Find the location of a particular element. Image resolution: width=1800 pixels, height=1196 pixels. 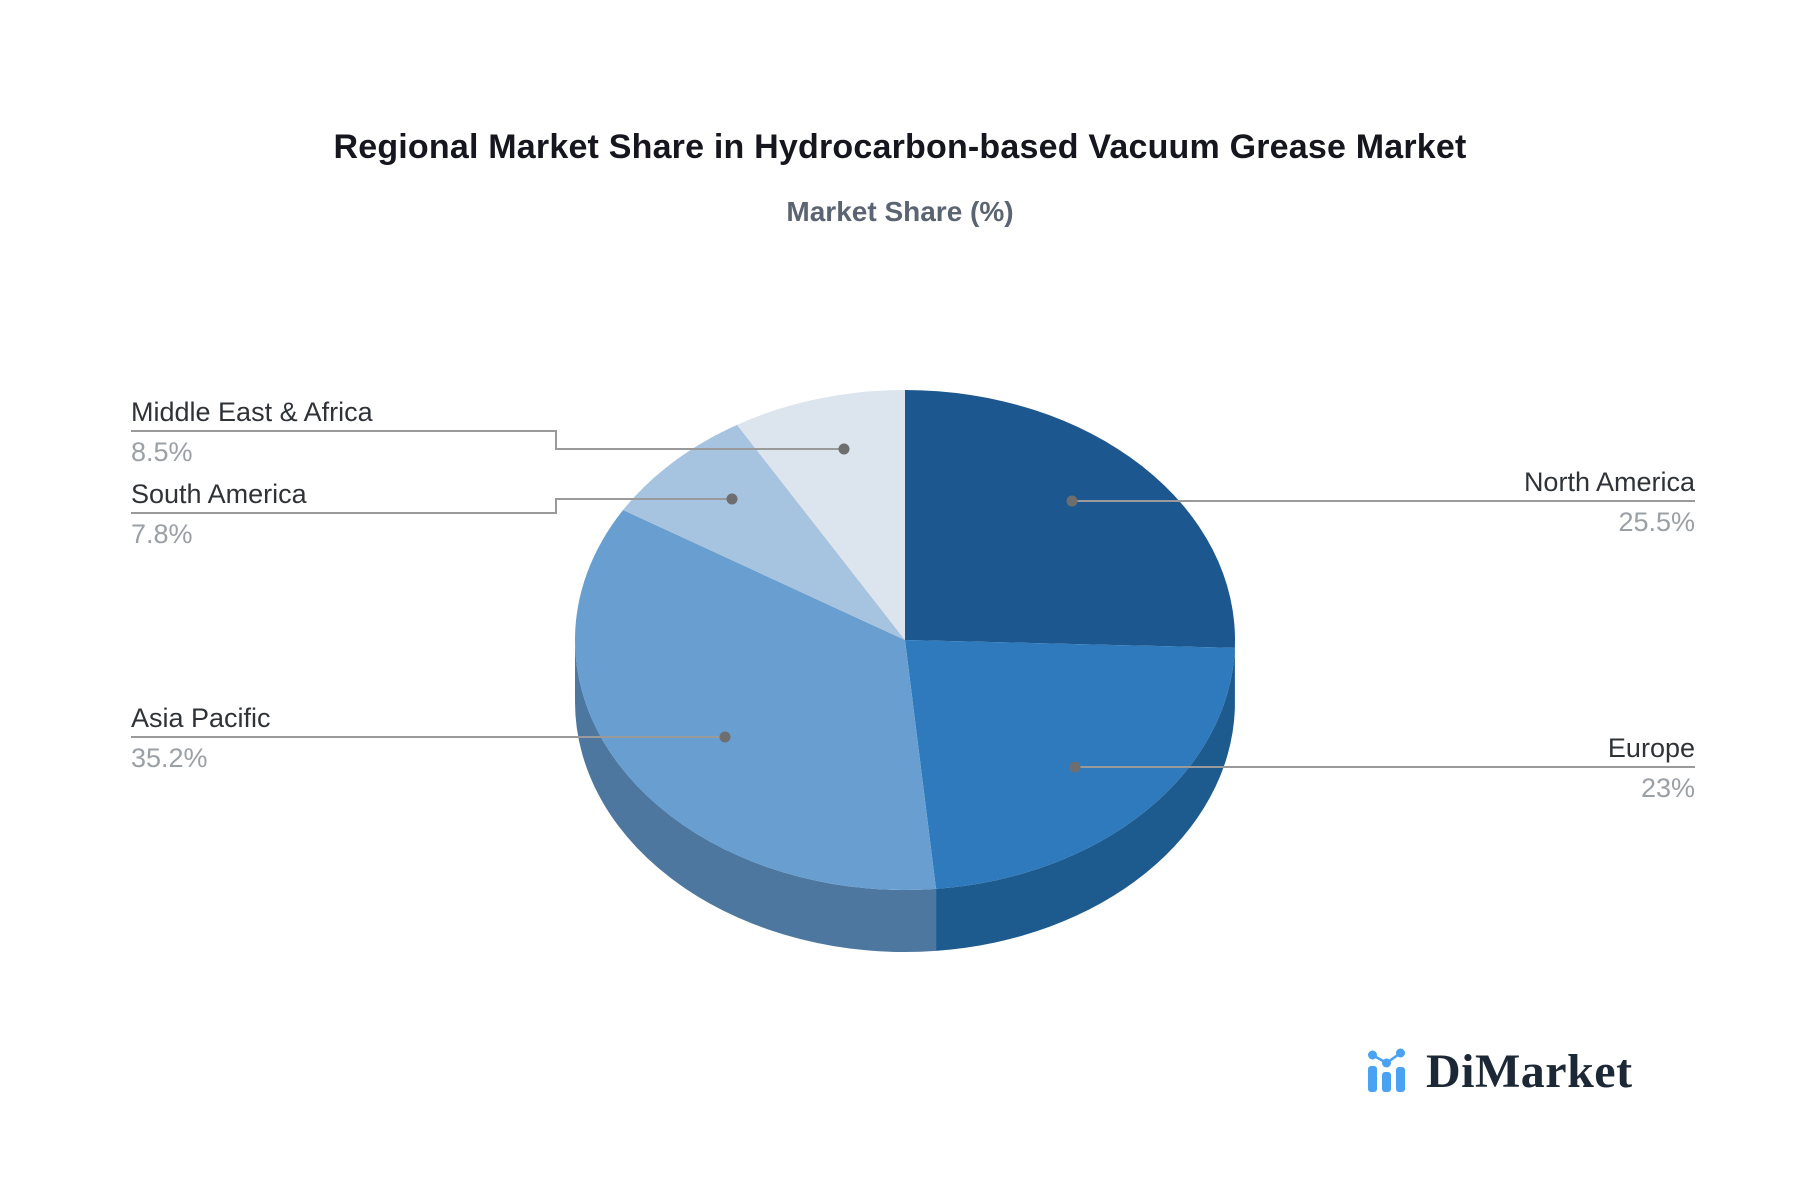

callout-middle-east-africa: Middle East & Africa 8.5% is located at coordinates (252, 432).